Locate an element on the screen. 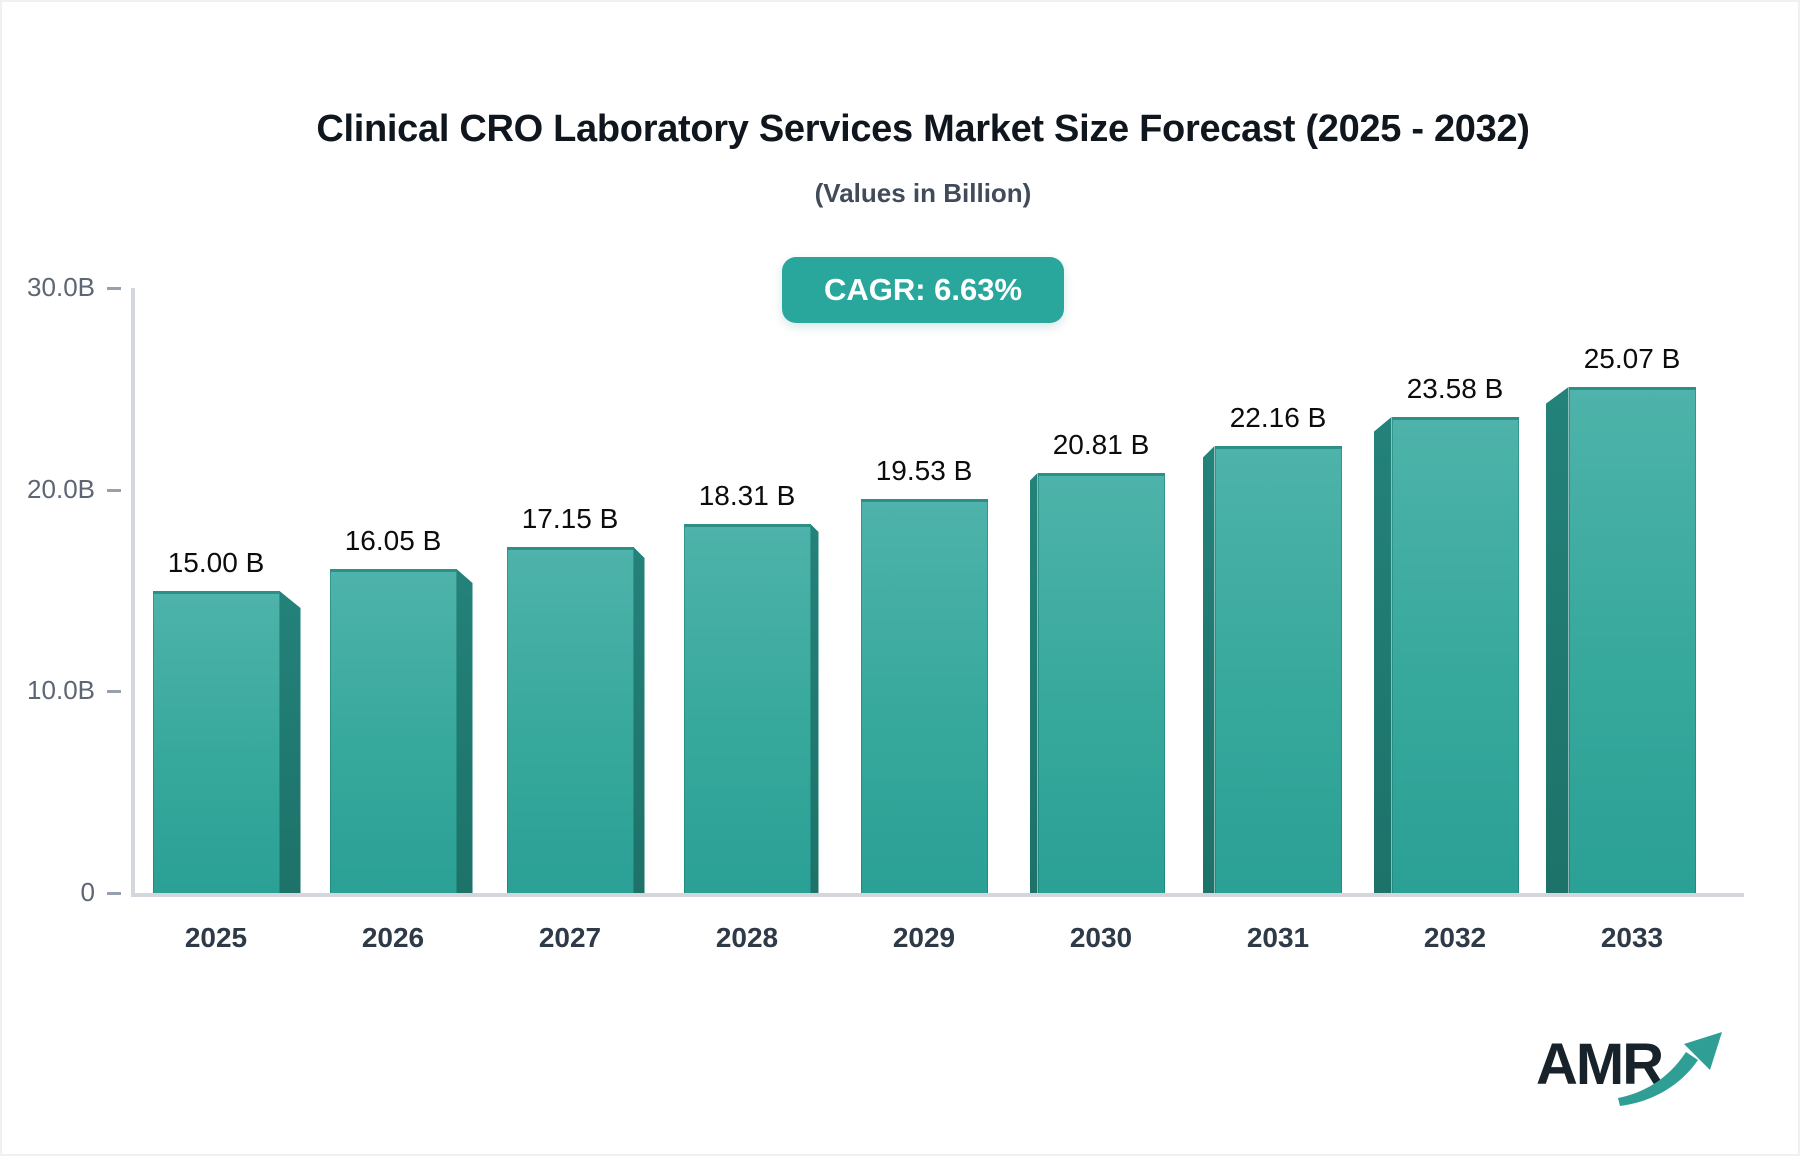 This screenshot has height=1156, width=1800. cagr-badge: CAGR: 6.63% is located at coordinates (923, 290).